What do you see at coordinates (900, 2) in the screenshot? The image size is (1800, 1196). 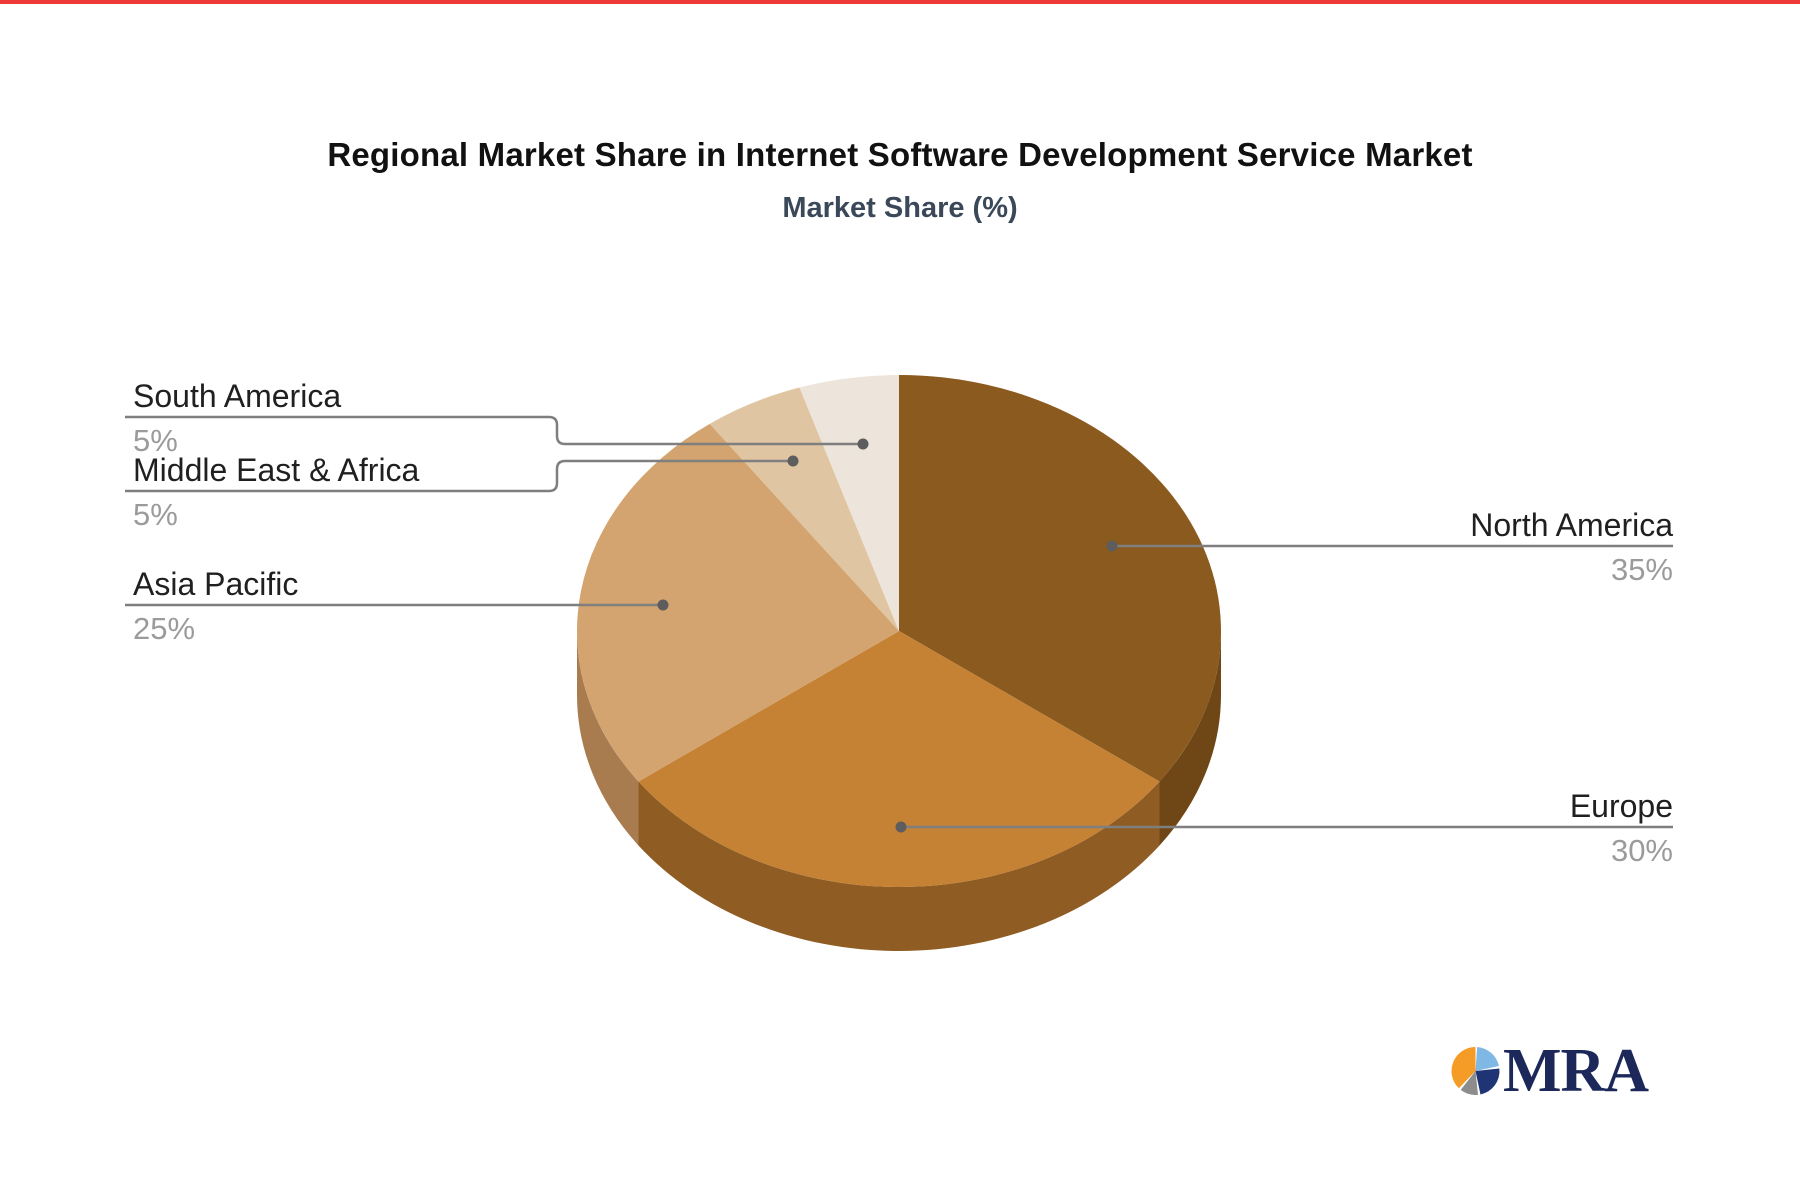 I see `top-red-strip` at bounding box center [900, 2].